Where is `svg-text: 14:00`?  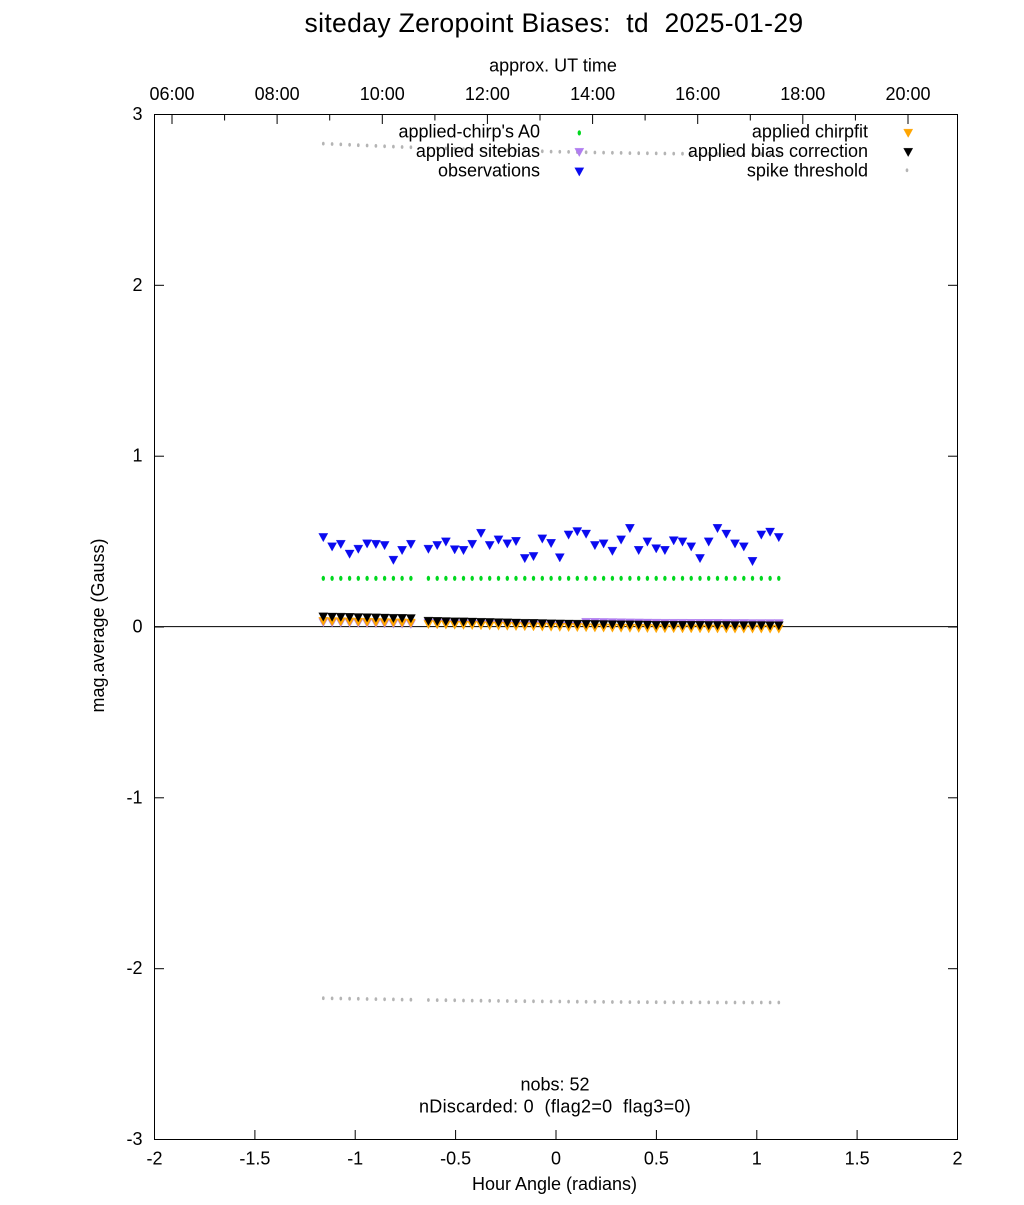 svg-text: 14:00 is located at coordinates (592, 94).